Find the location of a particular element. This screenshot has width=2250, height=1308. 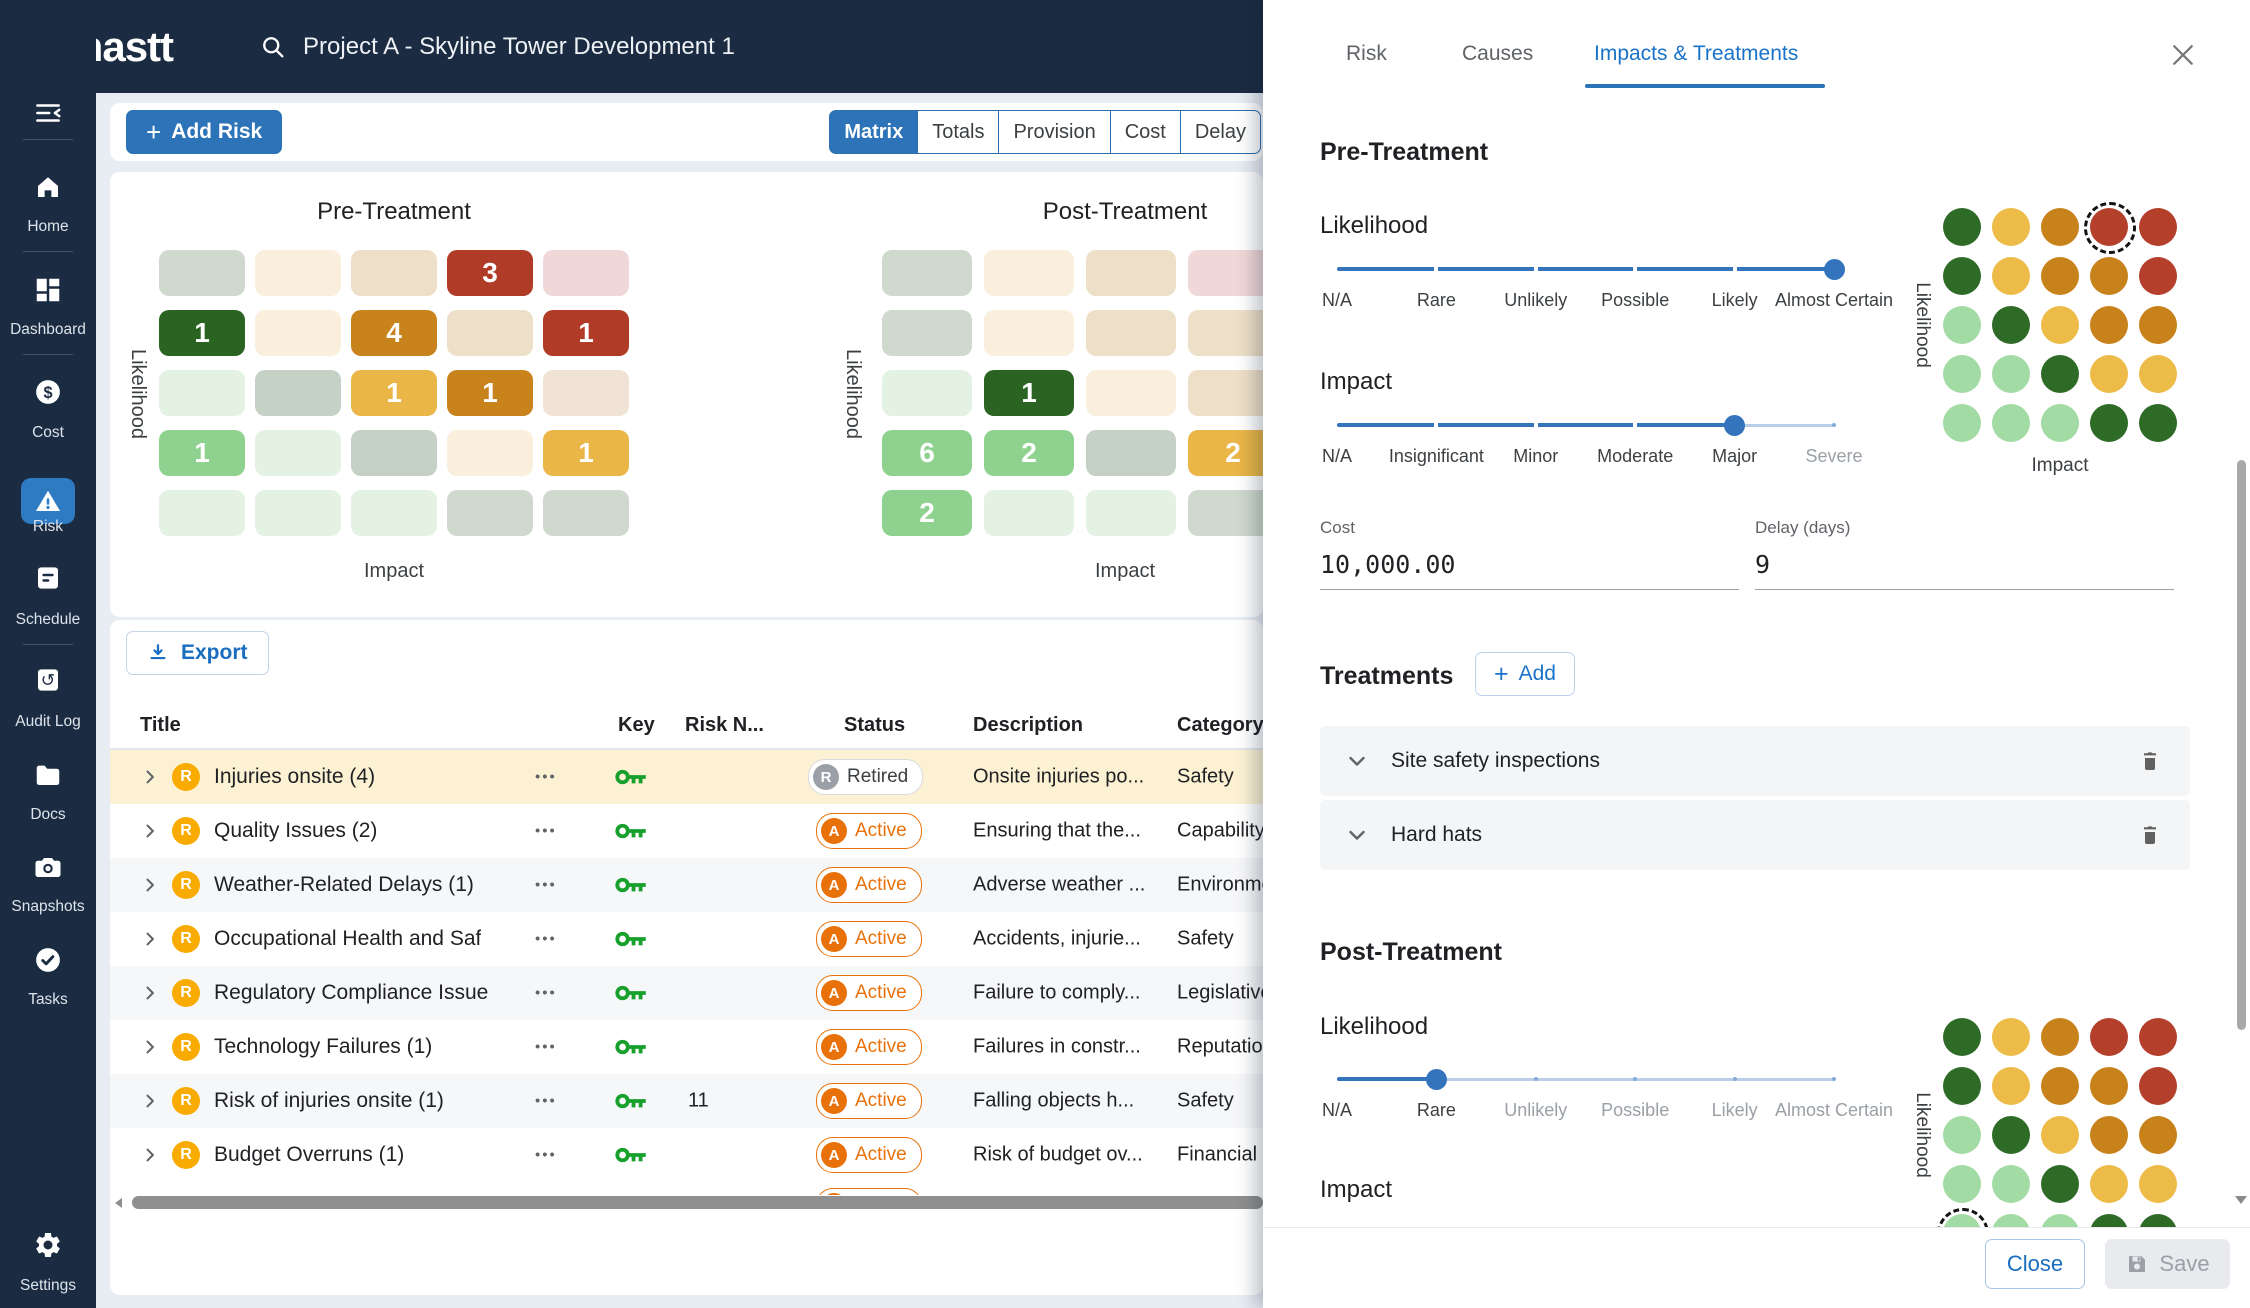

treatment-item: Site safety inspections is located at coordinates (1755, 761).